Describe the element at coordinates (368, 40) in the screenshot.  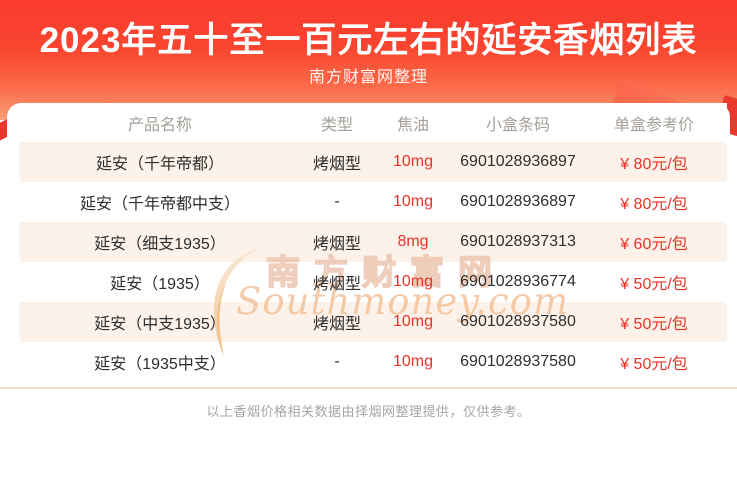
I see `page-title: 2023年五十至一百元左右的延安香烟列表` at that location.